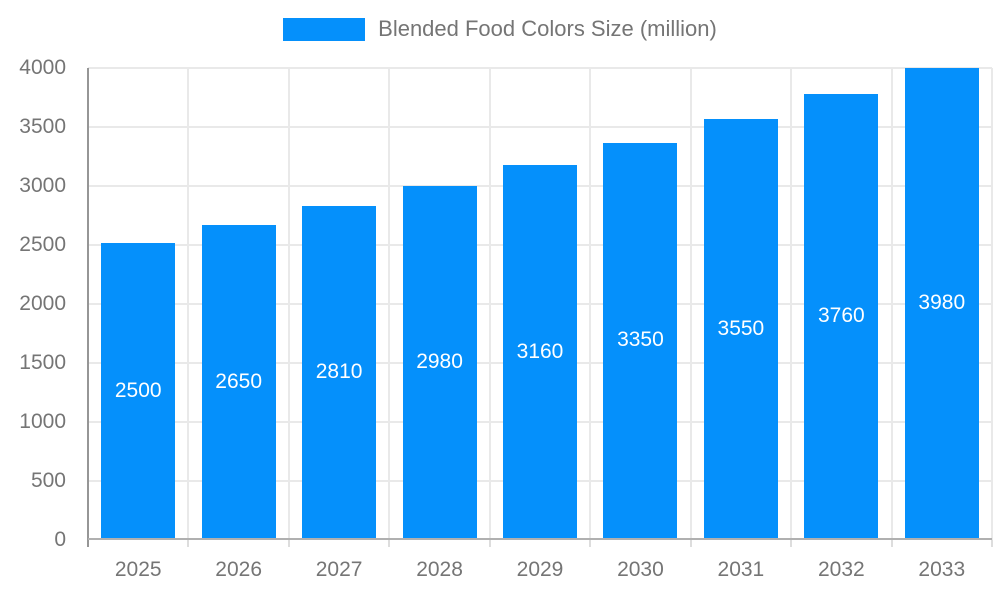 The width and height of the screenshot is (1000, 600). Describe the element at coordinates (88, 307) in the screenshot. I see `y-axis-line` at that location.